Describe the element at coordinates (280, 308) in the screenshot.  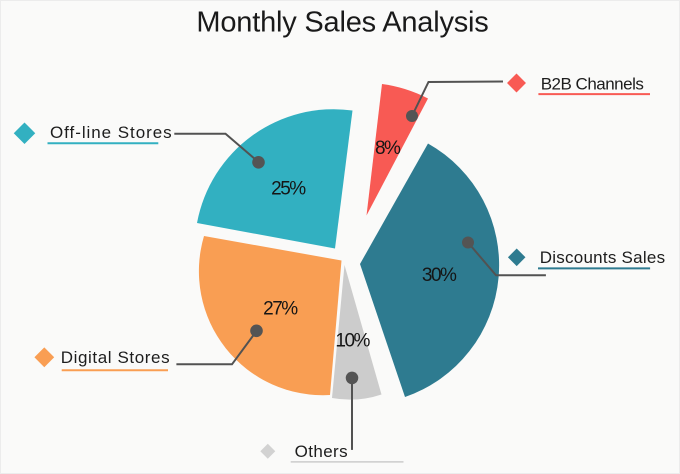
I see `svg-text: 27%` at that location.